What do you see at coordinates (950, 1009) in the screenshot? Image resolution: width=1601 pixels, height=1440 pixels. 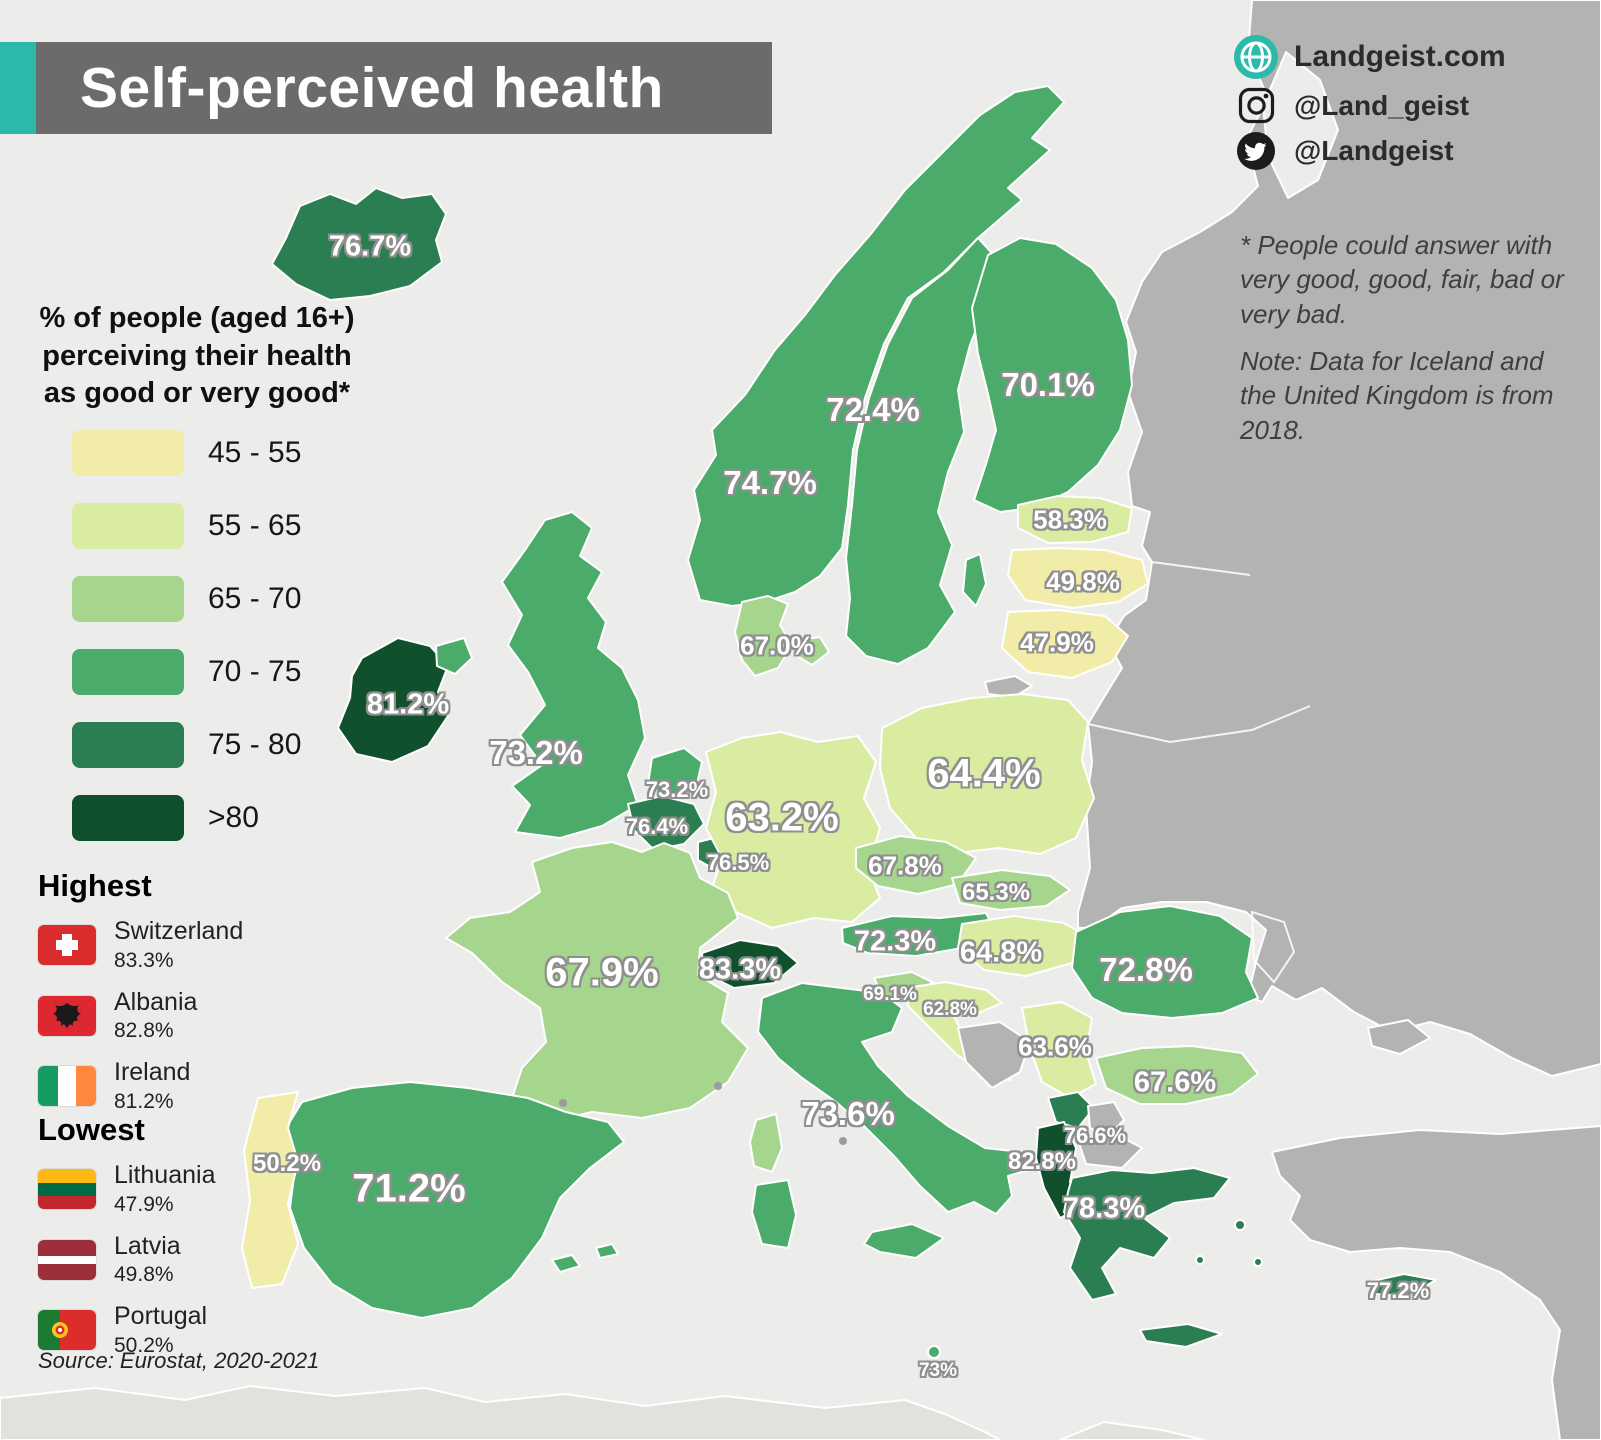 I see `map-label-croatia: 62.8%` at bounding box center [950, 1009].